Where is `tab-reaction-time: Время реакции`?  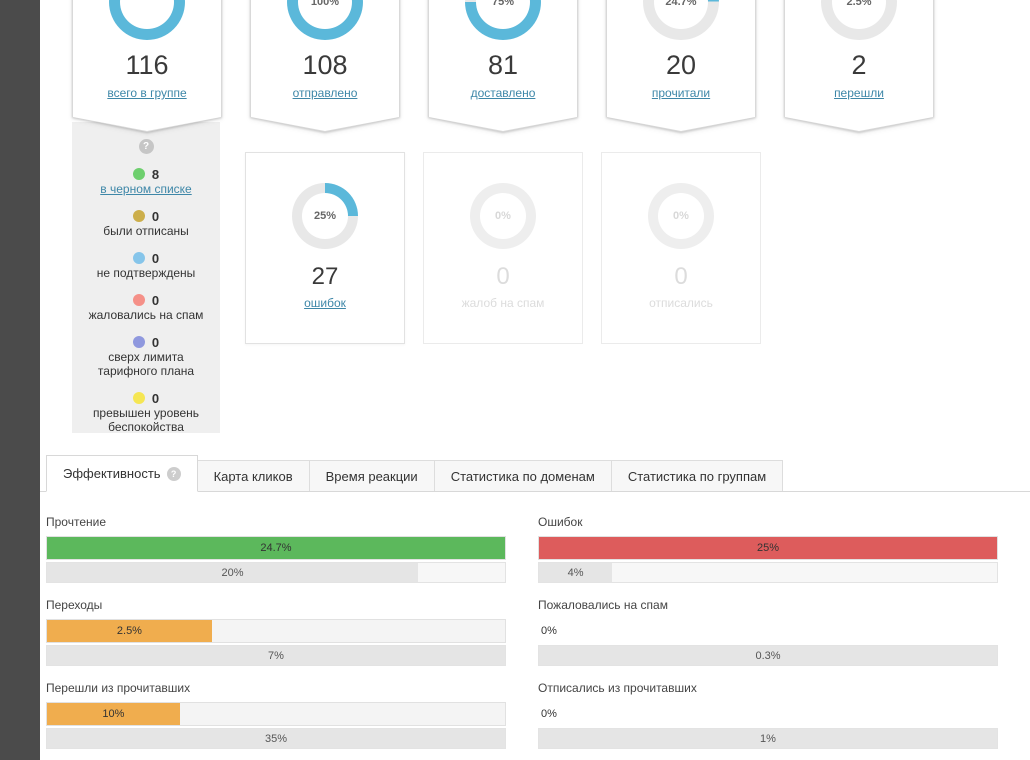
tab-reaction-time: Время реакции is located at coordinates (371, 475).